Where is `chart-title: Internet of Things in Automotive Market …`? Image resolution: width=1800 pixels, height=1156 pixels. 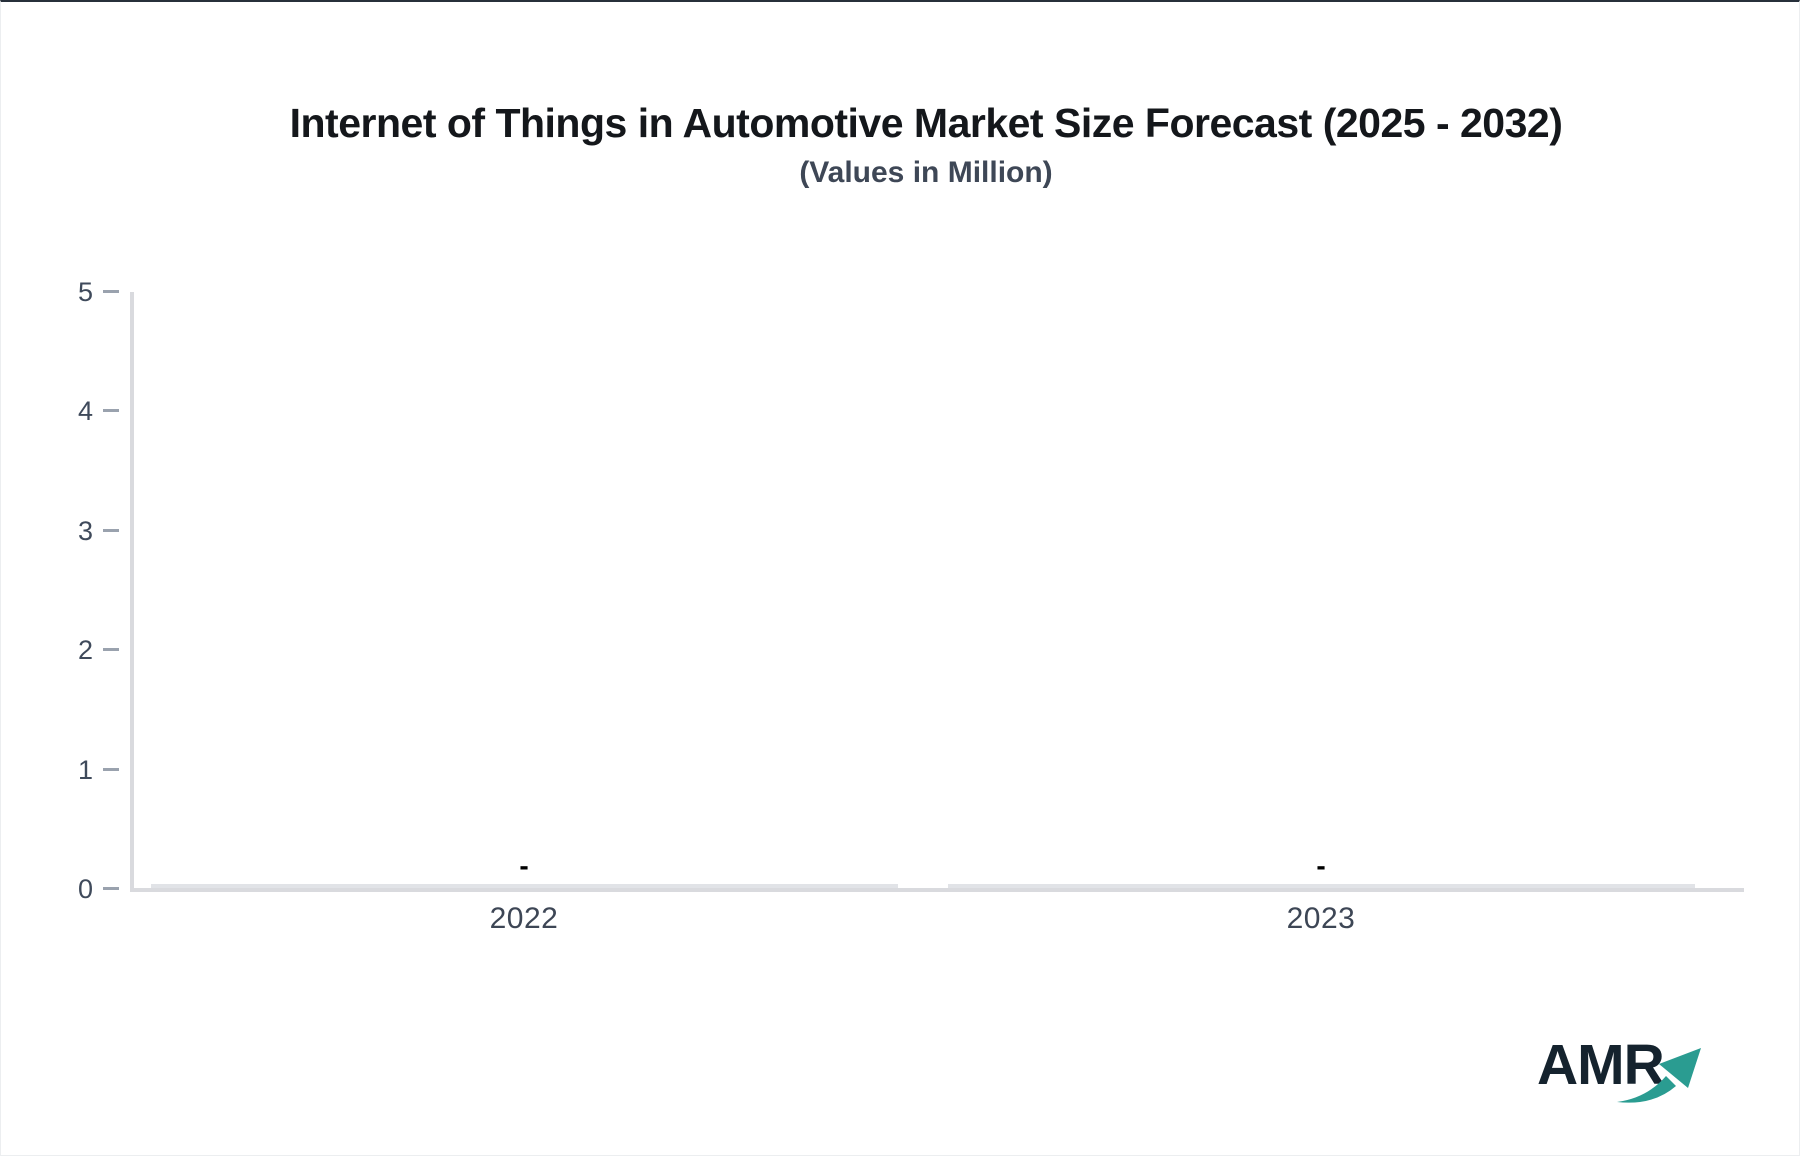
chart-title: Internet of Things in Automotive Market … is located at coordinates (926, 123).